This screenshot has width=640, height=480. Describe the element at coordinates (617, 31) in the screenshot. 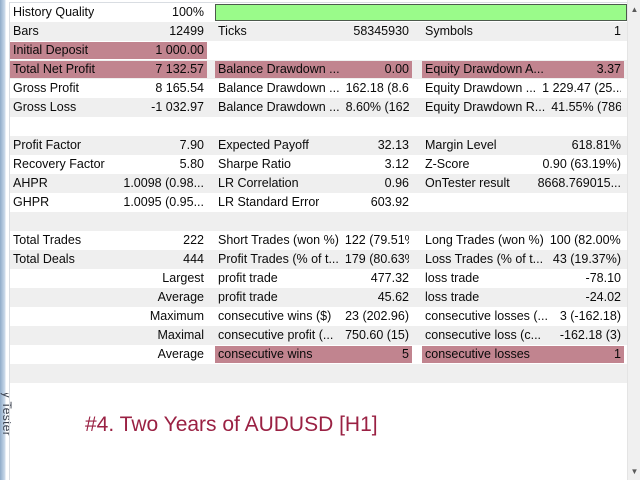

I see `stat-value: 1` at that location.